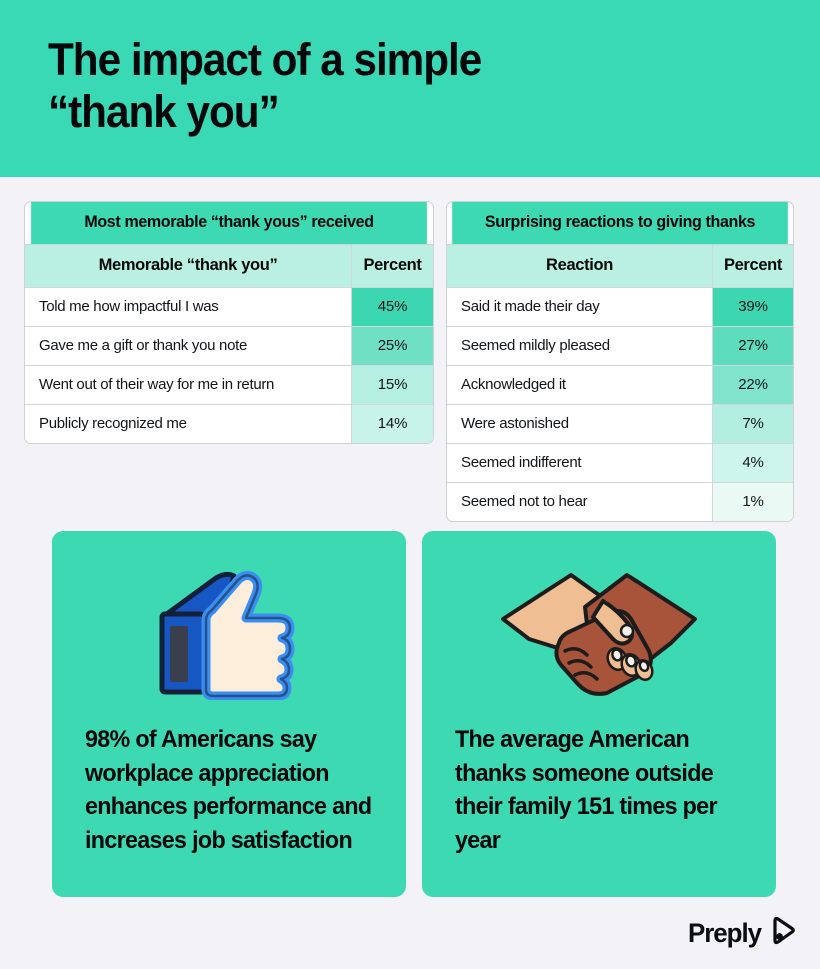 Image resolution: width=820 pixels, height=969 pixels. What do you see at coordinates (513, 384) in the screenshot?
I see `row-label: Acknowledged it` at bounding box center [513, 384].